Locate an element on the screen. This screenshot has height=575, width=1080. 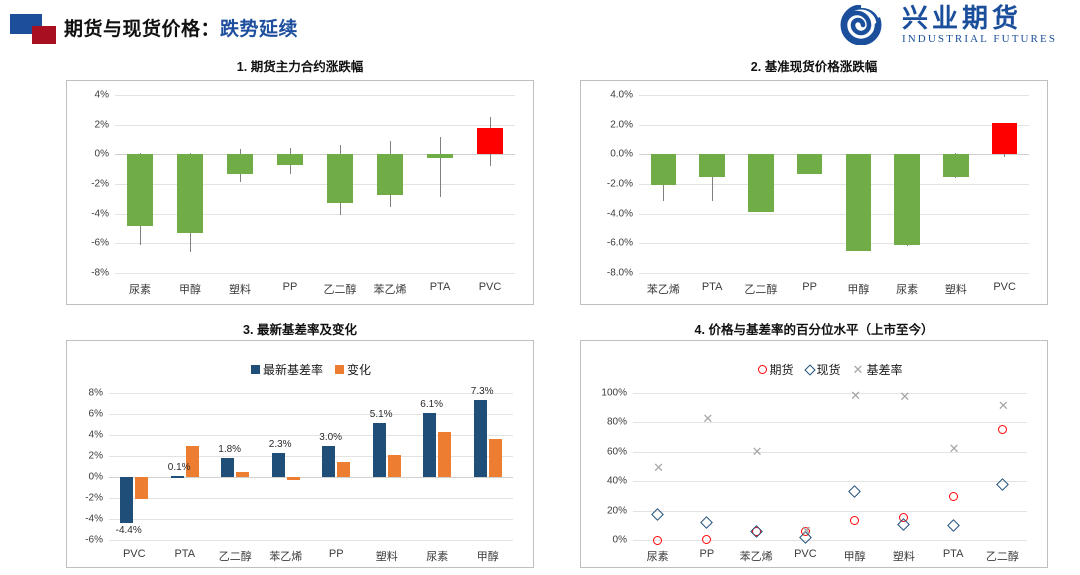
company-name-en: INDUSTRIAL FUTURES is located at coordinates (980, 39).